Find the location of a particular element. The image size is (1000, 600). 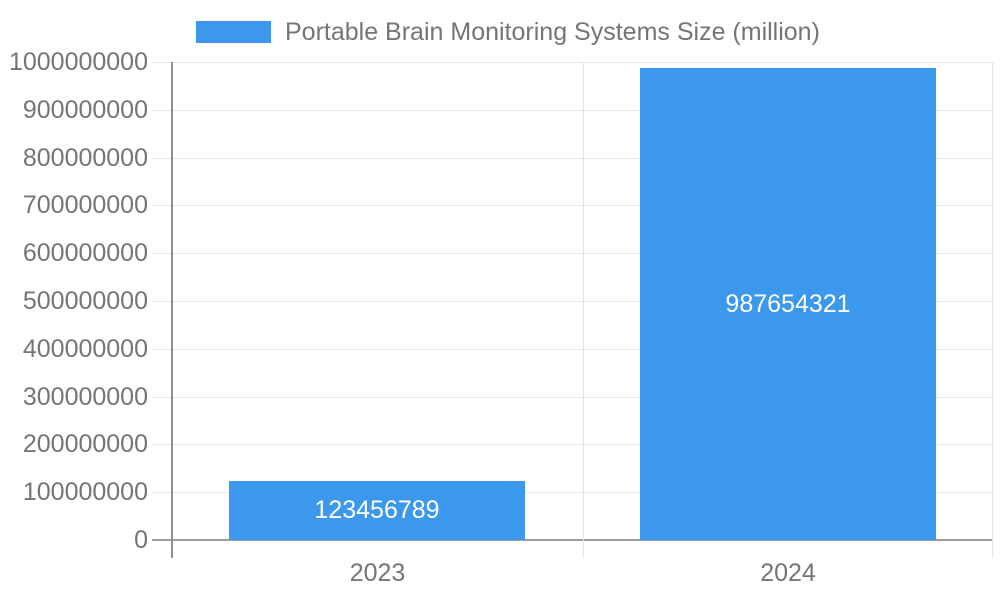

y-axis-tick-label: 0 is located at coordinates (141, 540).